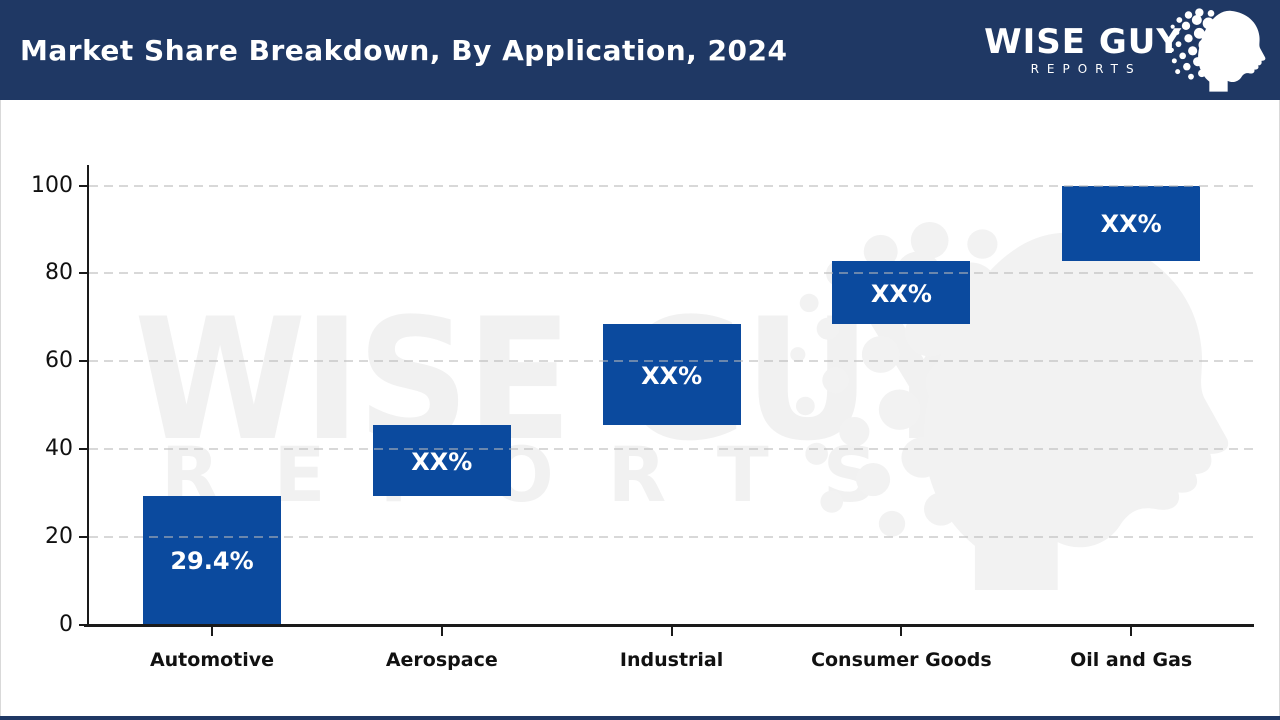 The width and height of the screenshot is (1280, 720). I want to click on y-axis-tick-label: 0, so click(66, 624).